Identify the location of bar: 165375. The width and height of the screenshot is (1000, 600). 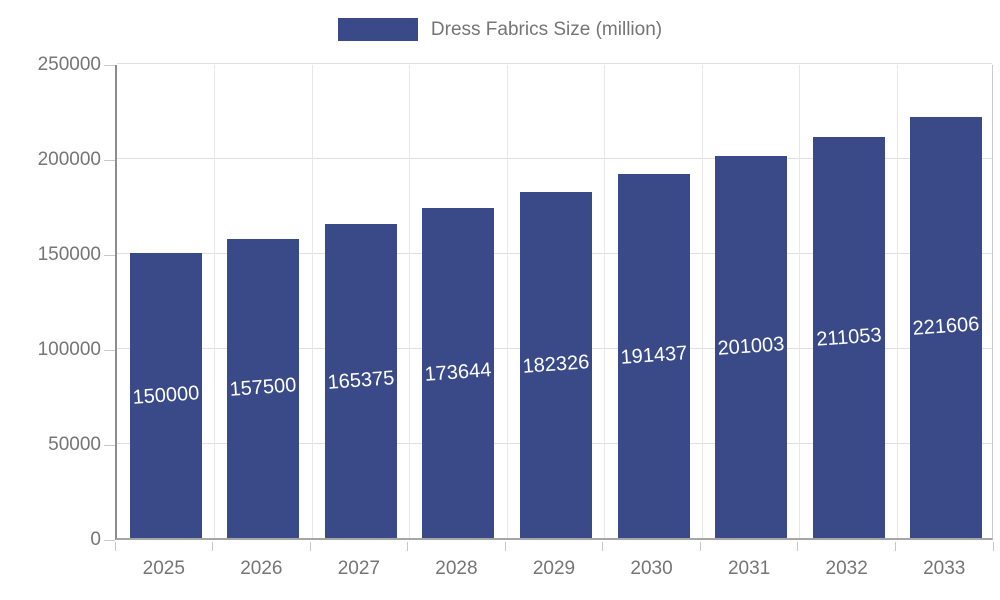
(360, 380).